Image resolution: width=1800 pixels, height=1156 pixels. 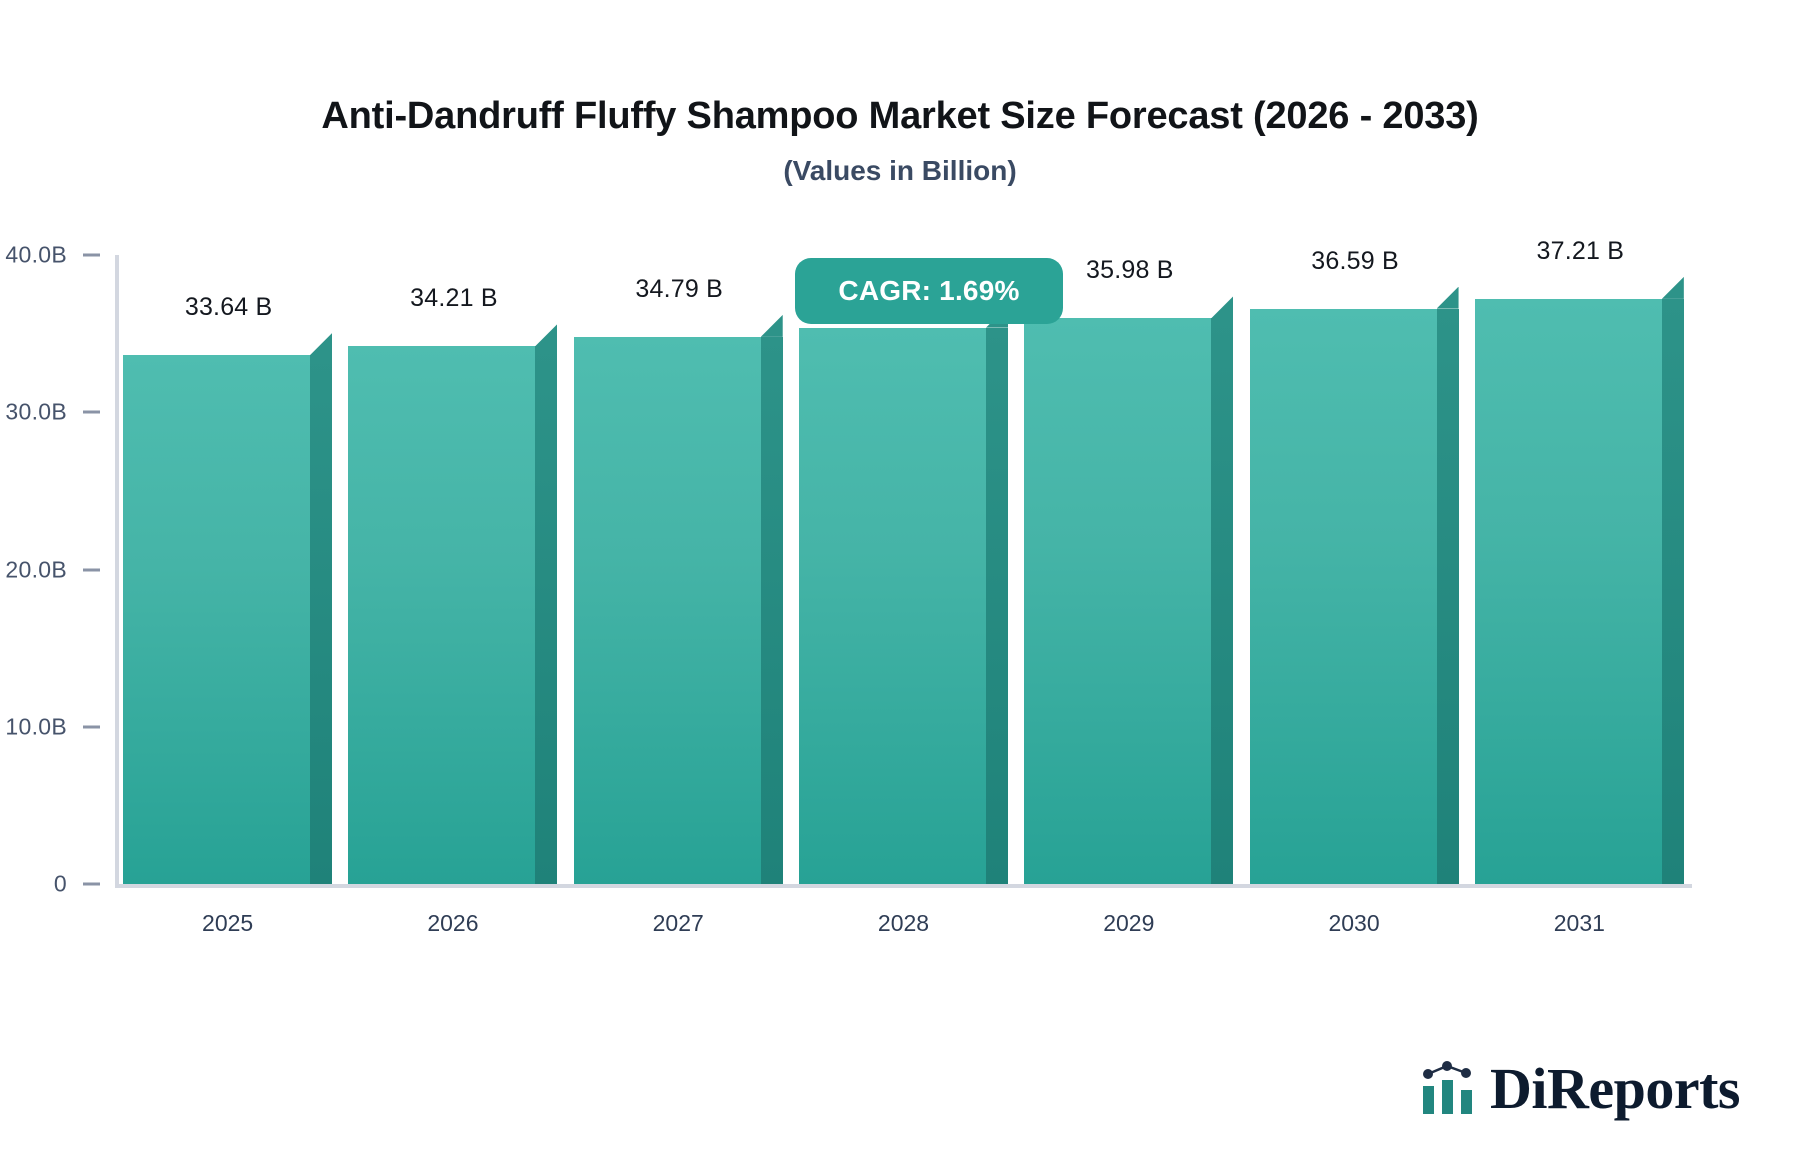 What do you see at coordinates (36, 254) in the screenshot?
I see `y-axis-tick-label: 40.0B` at bounding box center [36, 254].